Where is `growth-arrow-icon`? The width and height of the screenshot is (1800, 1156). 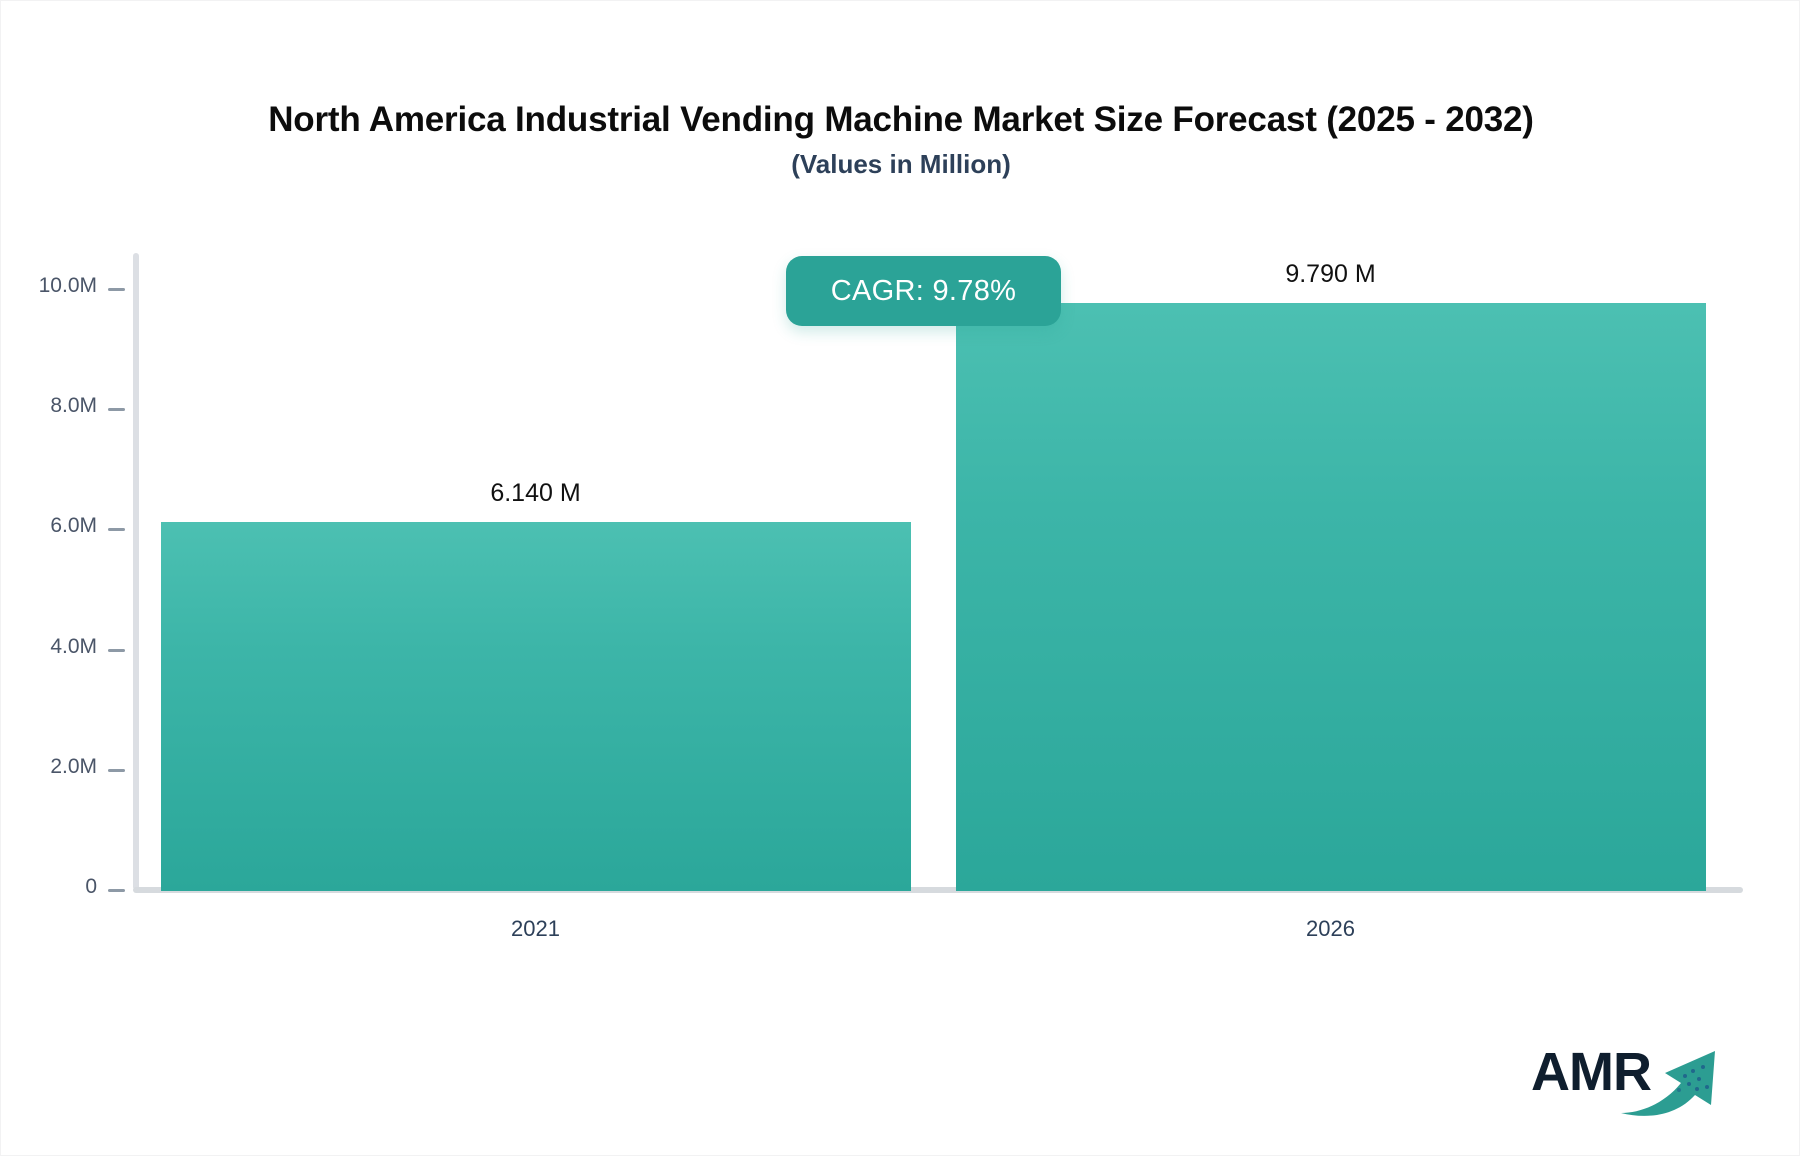 growth-arrow-icon is located at coordinates (1668, 1083).